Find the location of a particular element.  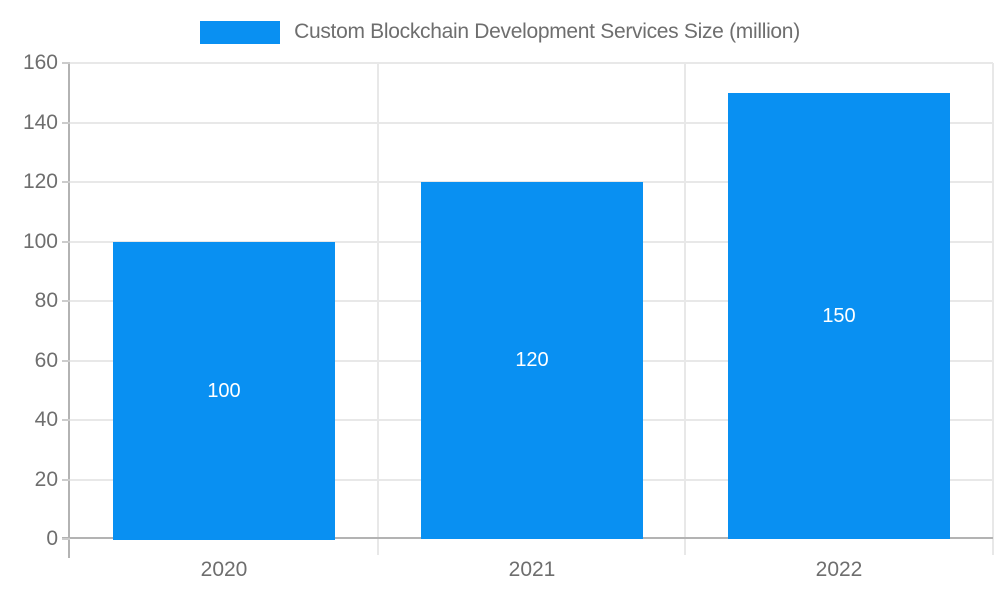

bar: 100 is located at coordinates (224, 391).